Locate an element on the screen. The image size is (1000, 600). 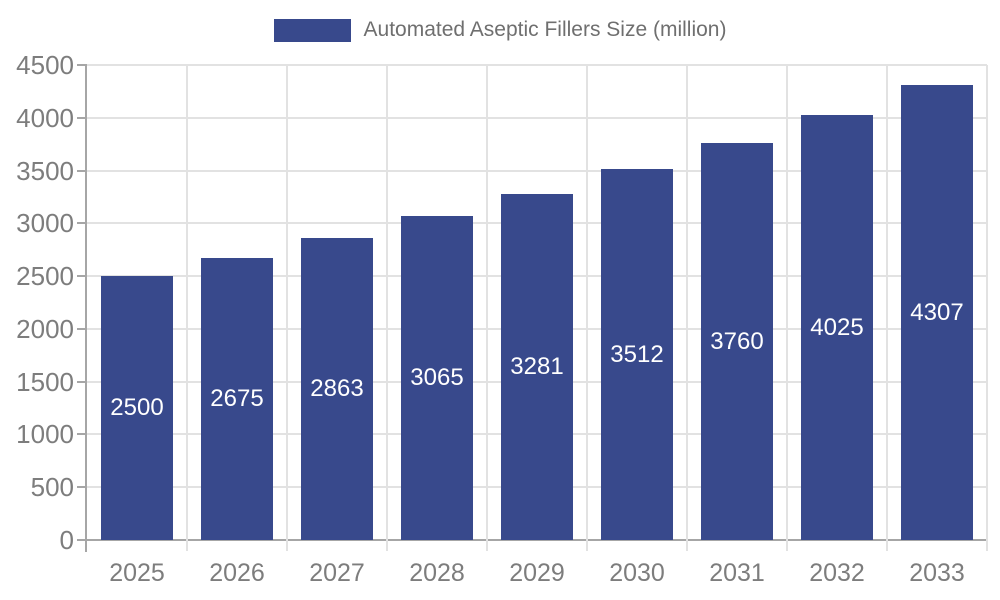
legend-series-label: Automated Aseptic Fillers Size (million) is located at coordinates (545, 29).